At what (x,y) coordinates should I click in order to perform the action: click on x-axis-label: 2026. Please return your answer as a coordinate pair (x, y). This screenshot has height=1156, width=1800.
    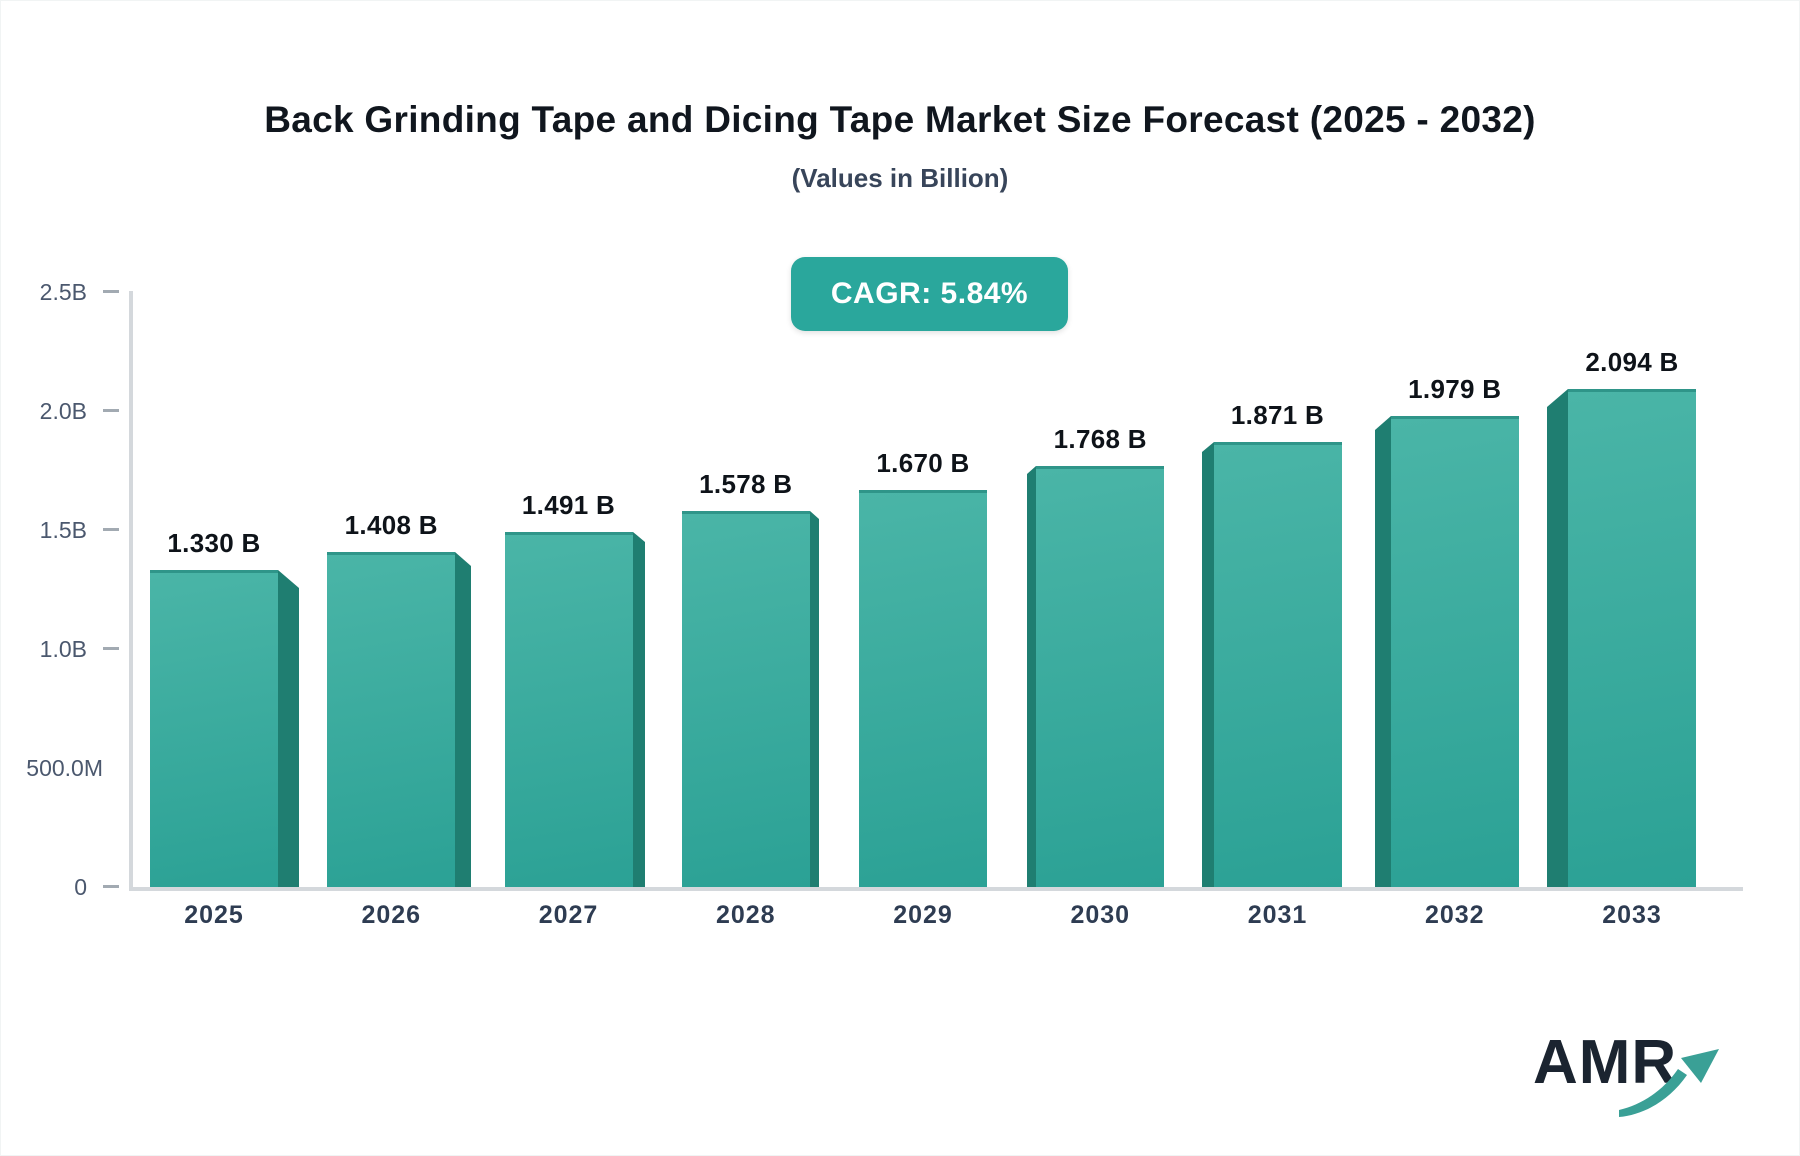
    Looking at the image, I should click on (391, 915).